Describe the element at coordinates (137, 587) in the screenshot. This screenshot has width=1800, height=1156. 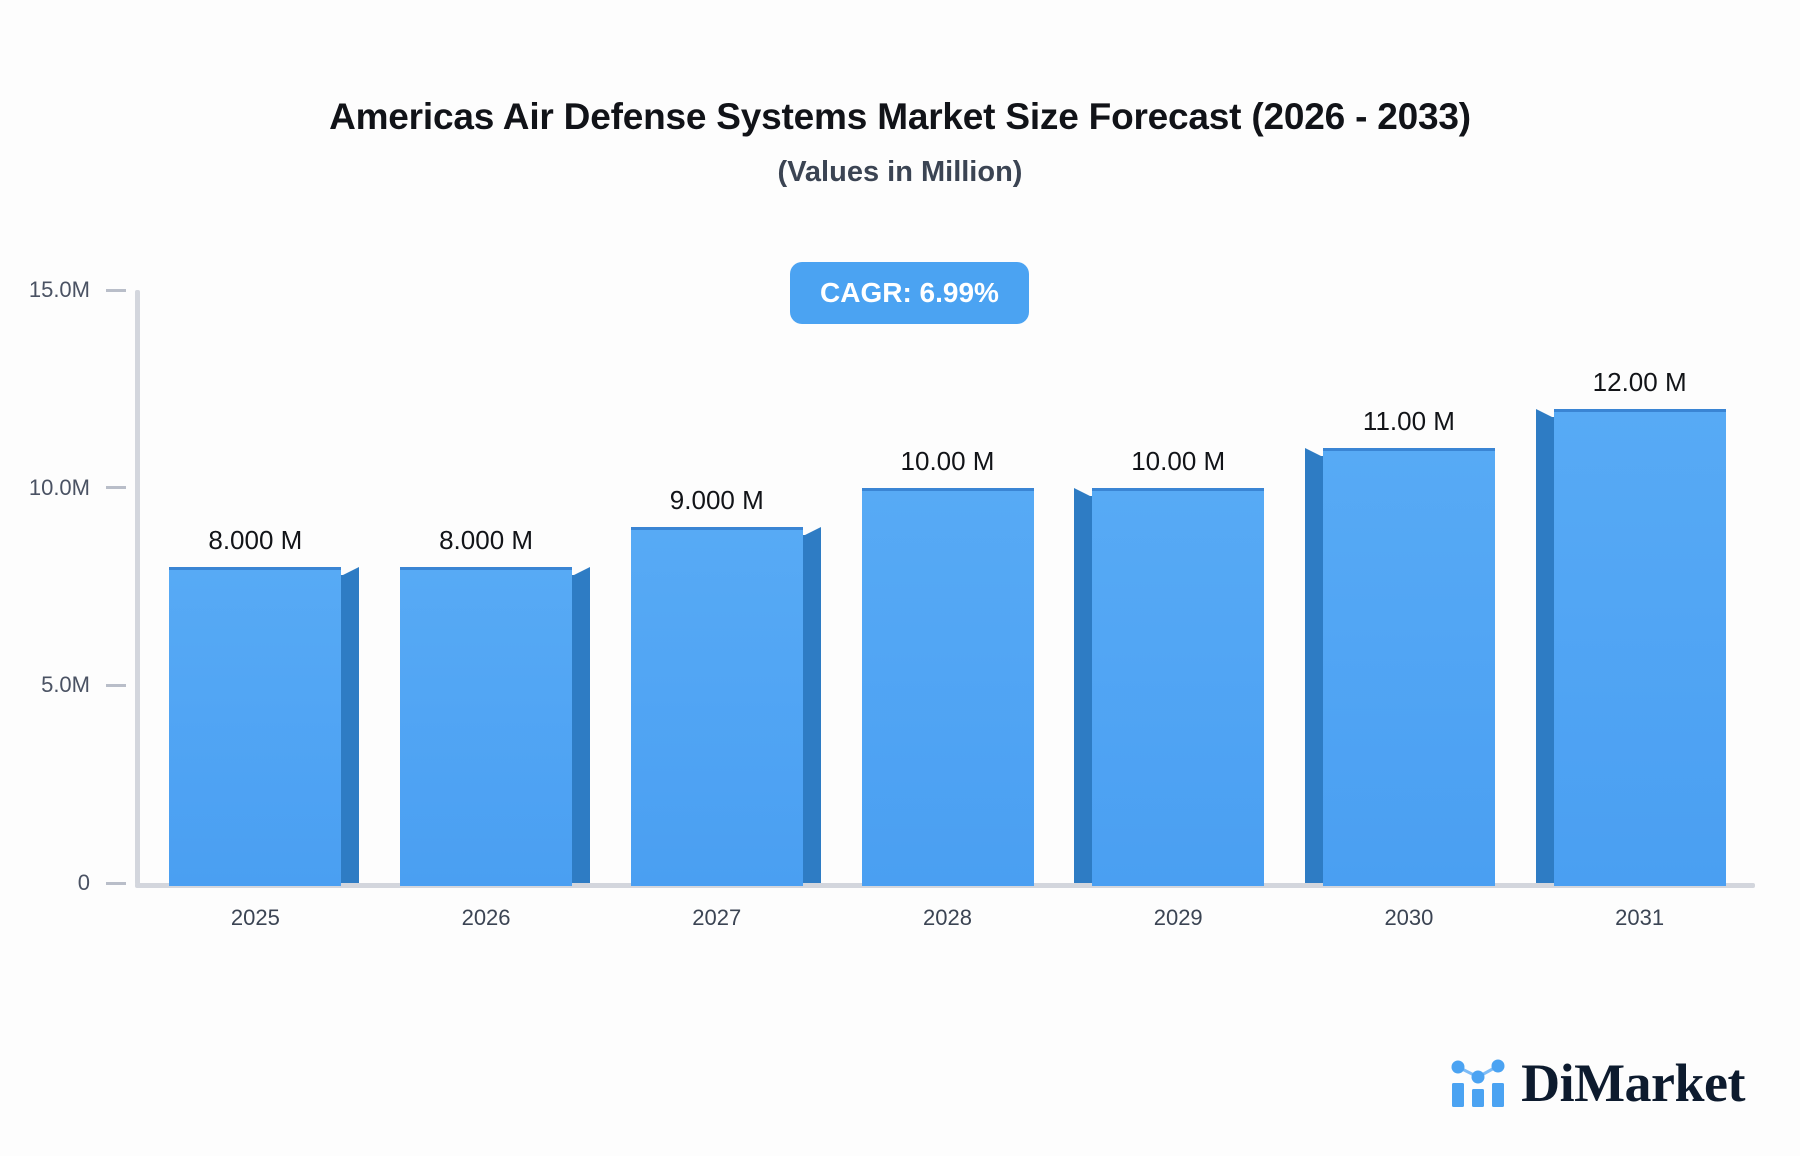
I see `y-axis-spine` at that location.